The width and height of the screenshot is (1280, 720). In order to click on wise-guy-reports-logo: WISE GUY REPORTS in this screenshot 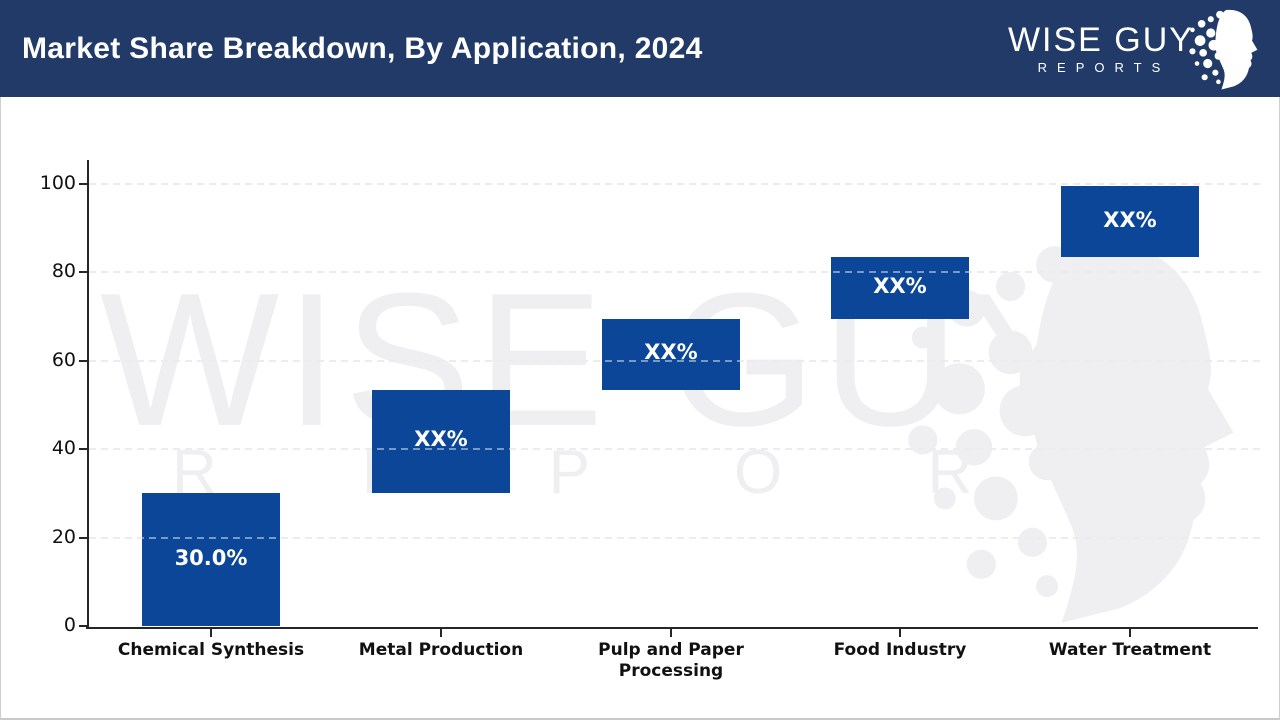, I will do `click(1135, 49)`.